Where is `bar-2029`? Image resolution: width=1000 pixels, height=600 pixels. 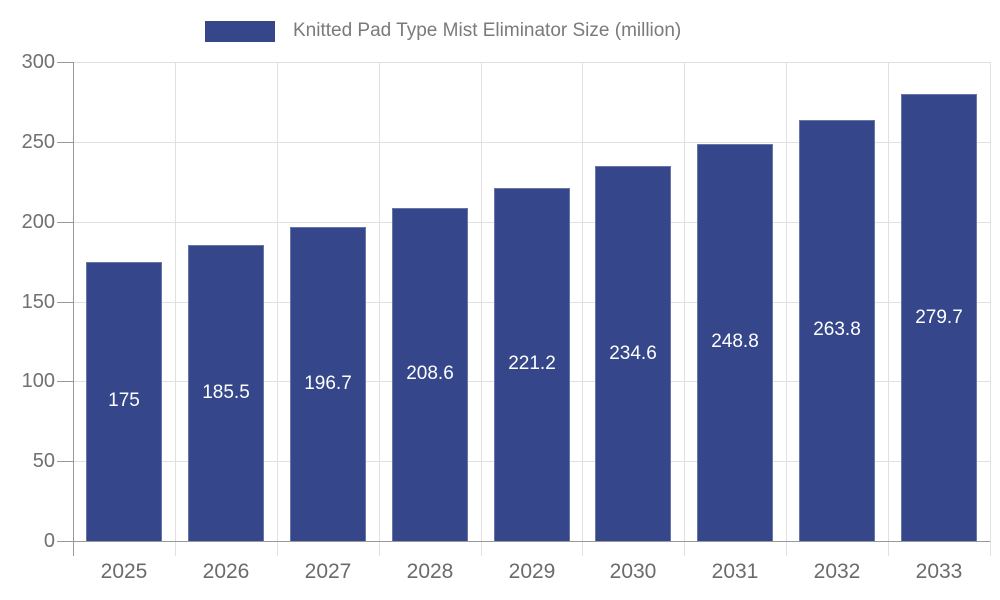 bar-2029 is located at coordinates (532, 364).